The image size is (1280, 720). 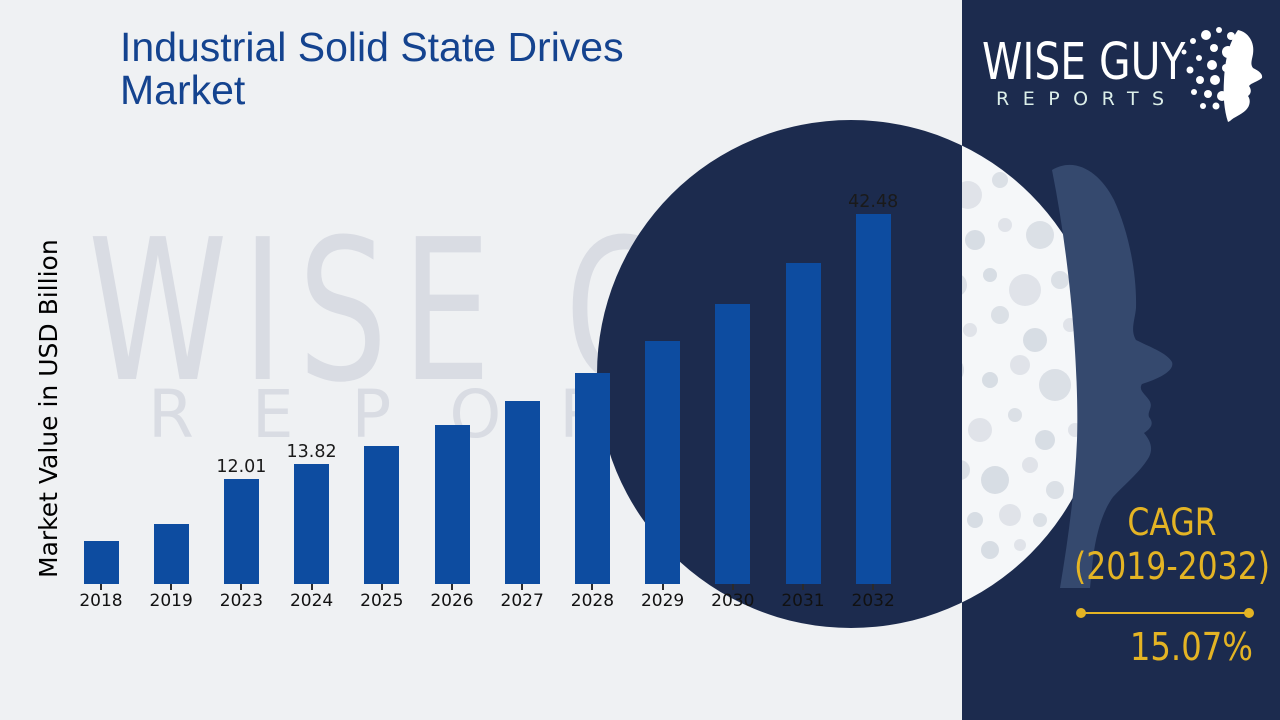 I want to click on bar-2031, so click(x=803, y=423).